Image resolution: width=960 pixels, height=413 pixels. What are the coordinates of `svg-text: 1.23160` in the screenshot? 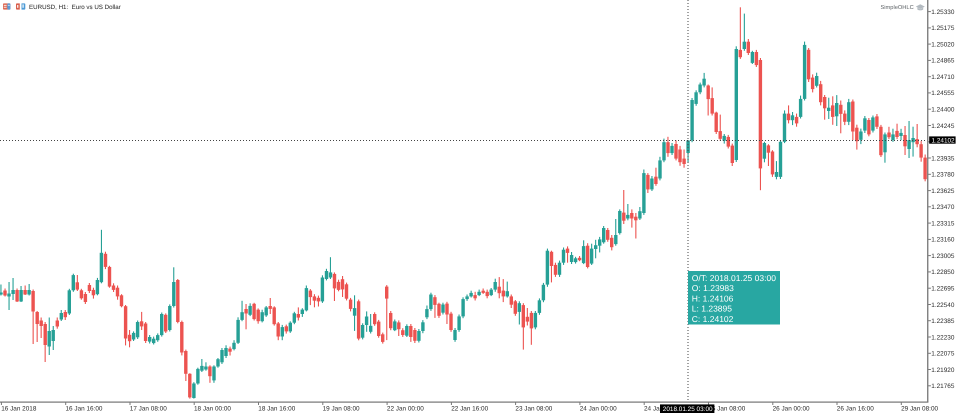 It's located at (943, 240).